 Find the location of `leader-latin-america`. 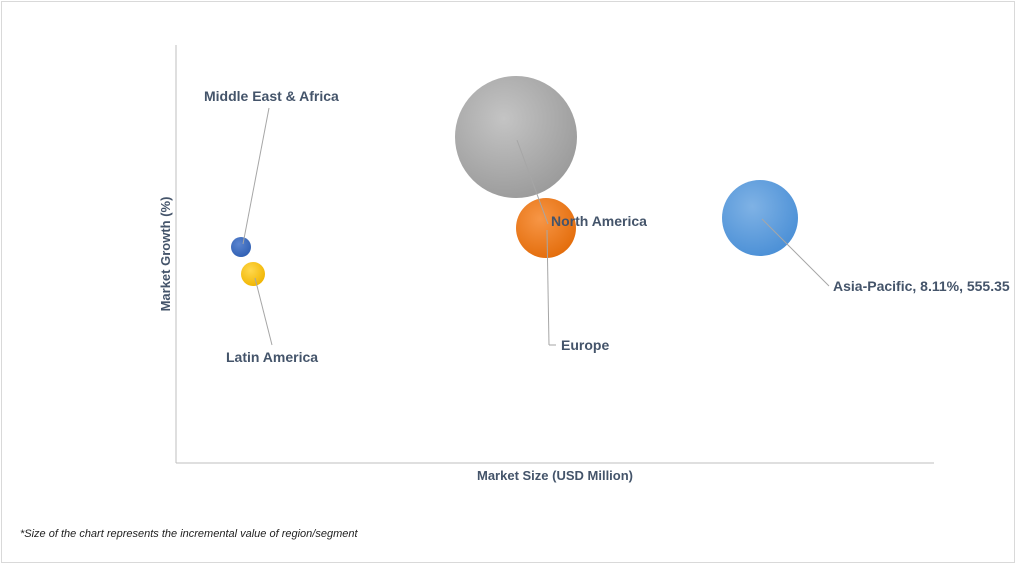

leader-latin-america is located at coordinates (263, 311).